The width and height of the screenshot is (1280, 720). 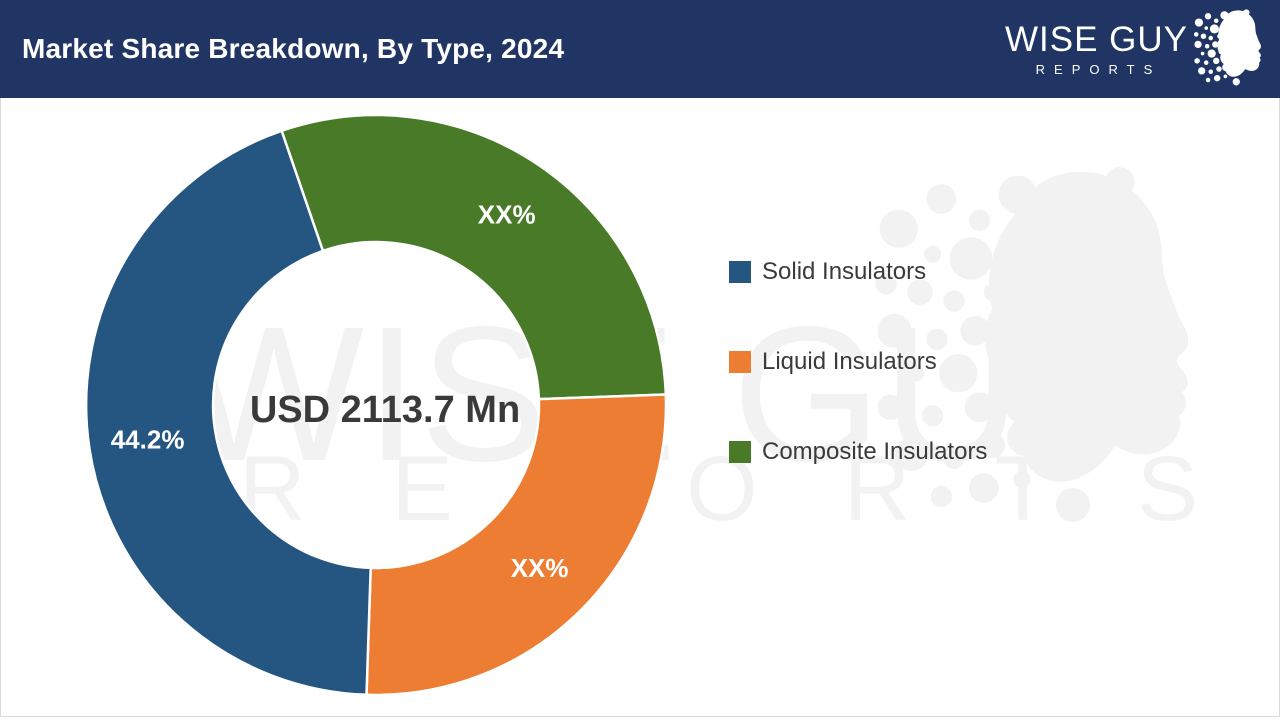 What do you see at coordinates (849, 361) in the screenshot?
I see `legend-label: Liquid Insulators` at bounding box center [849, 361].